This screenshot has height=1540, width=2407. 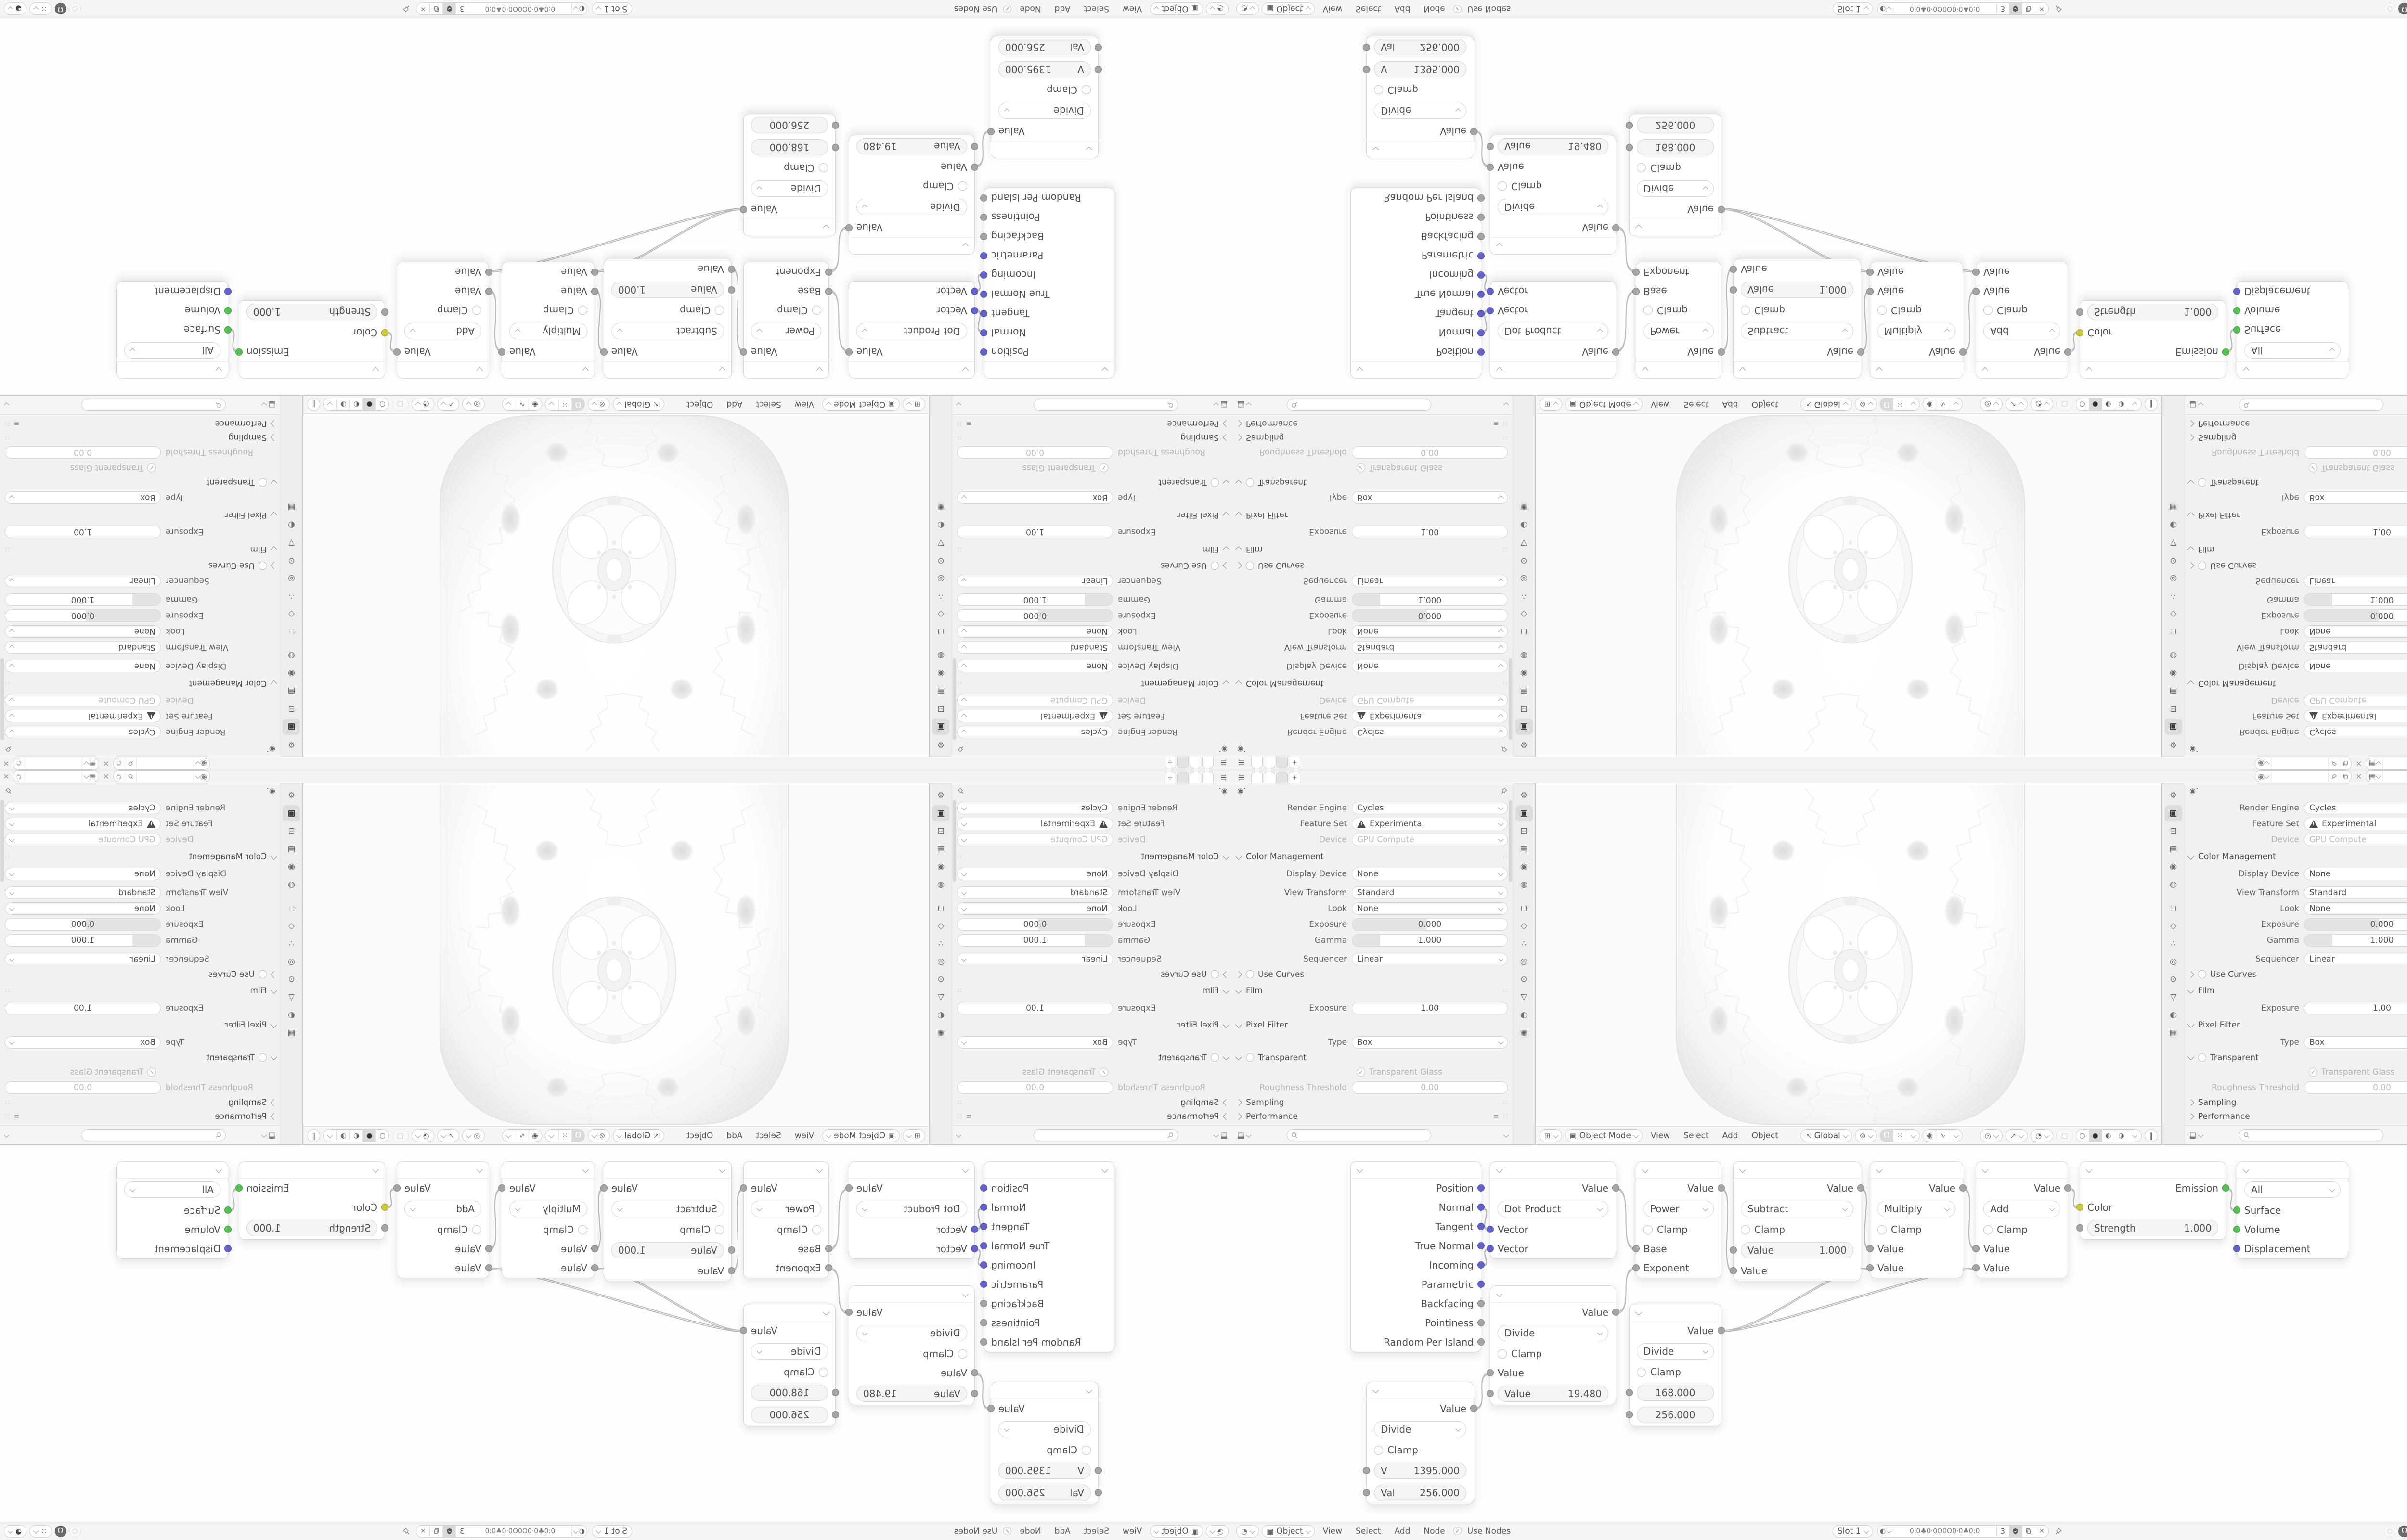 What do you see at coordinates (1420, 1471) in the screenshot?
I see `node-value-field: V 1395.000` at bounding box center [1420, 1471].